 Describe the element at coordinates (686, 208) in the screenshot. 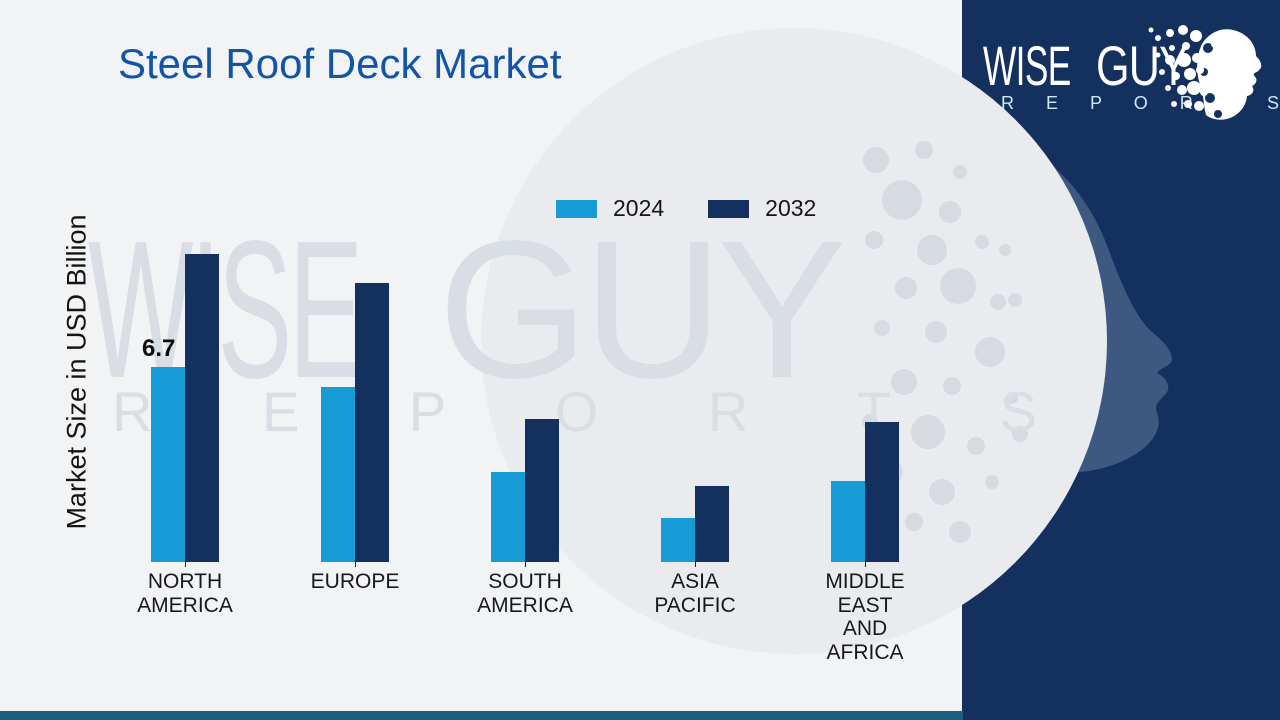

I see `chart-legend: 2024 2032` at that location.